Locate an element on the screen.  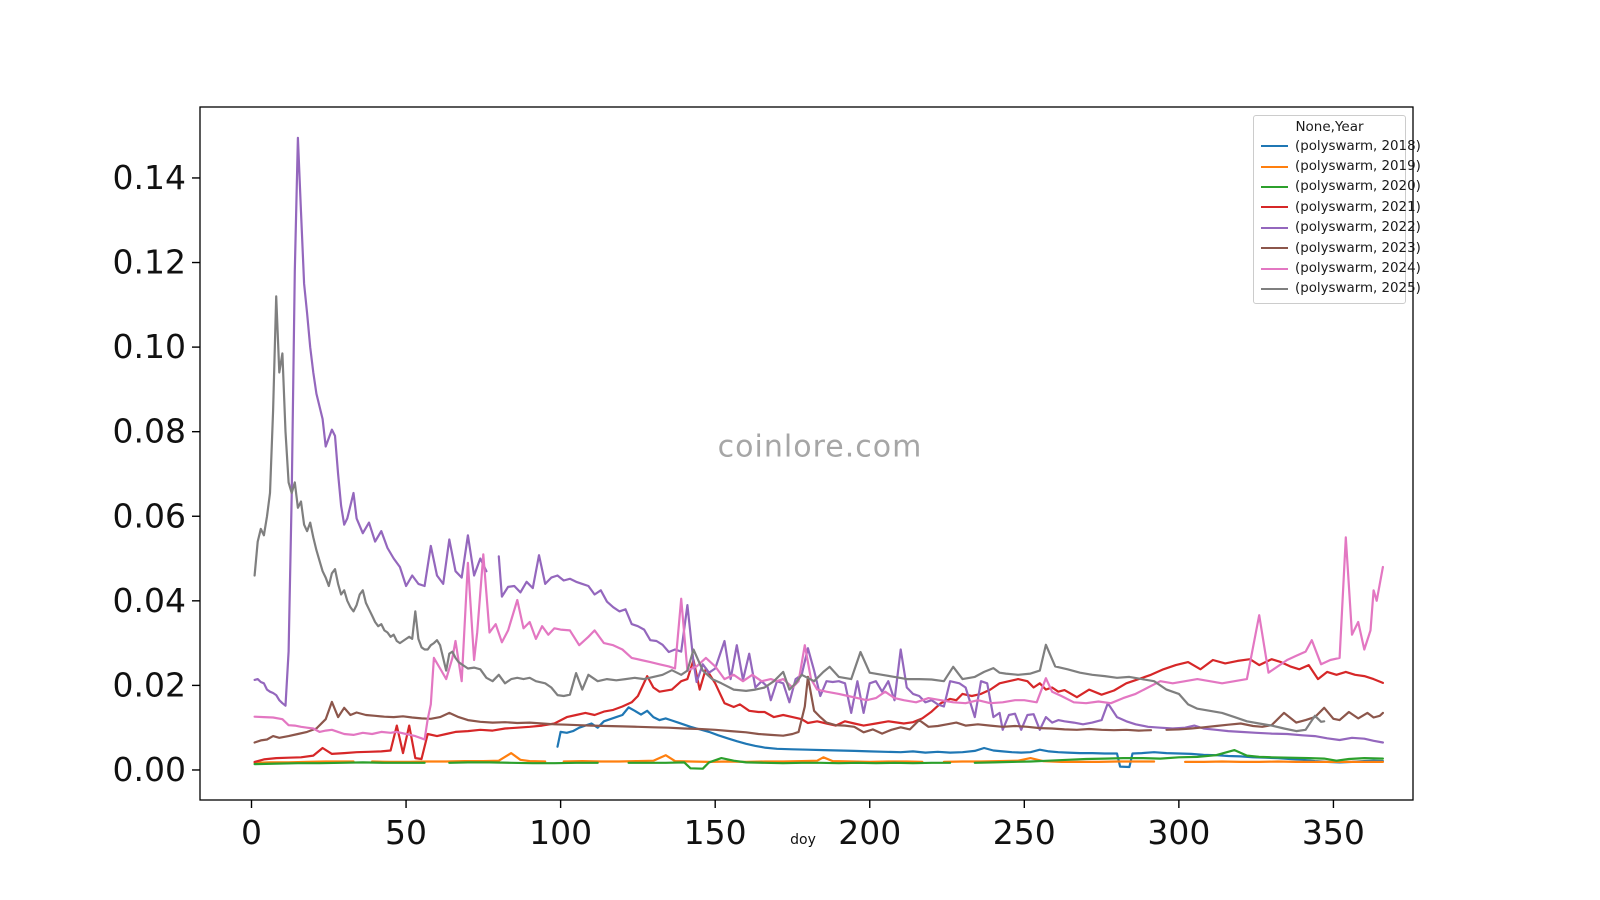
legend-entry-2020: (polyswarm, 2020) is located at coordinates (1337, 187).